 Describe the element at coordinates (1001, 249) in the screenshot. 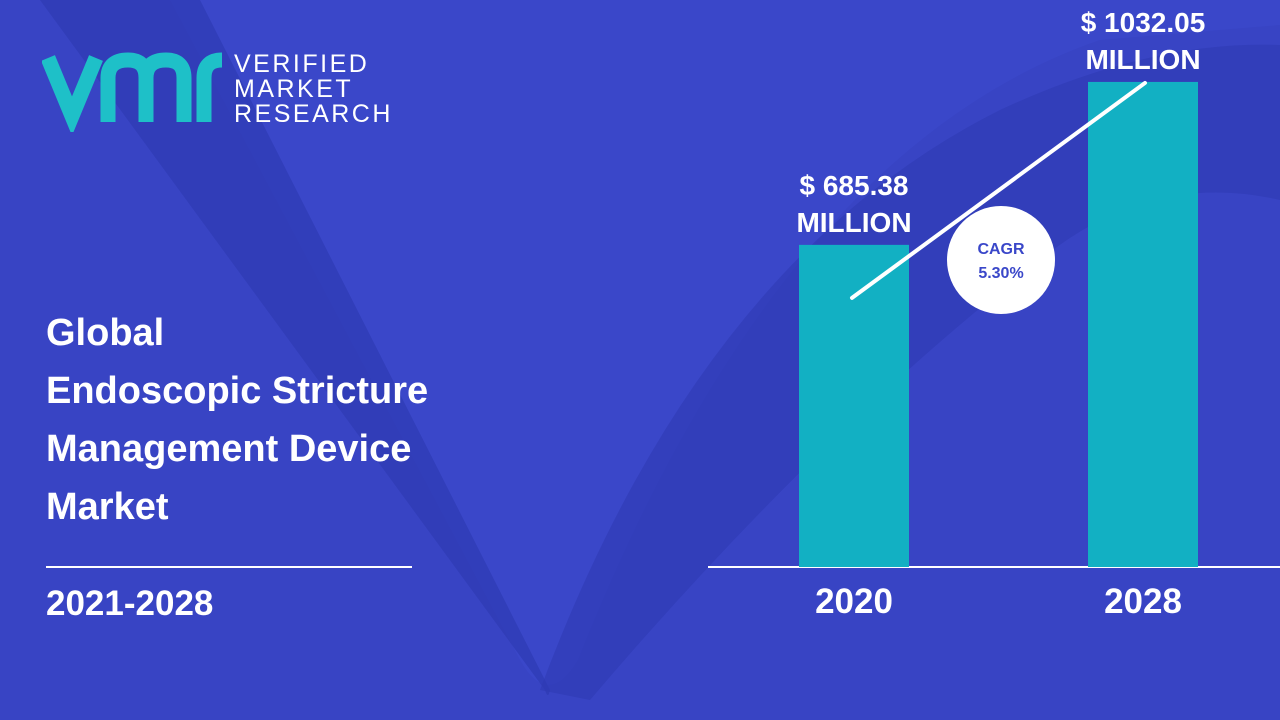

I see `cagr-label: CAGR` at that location.